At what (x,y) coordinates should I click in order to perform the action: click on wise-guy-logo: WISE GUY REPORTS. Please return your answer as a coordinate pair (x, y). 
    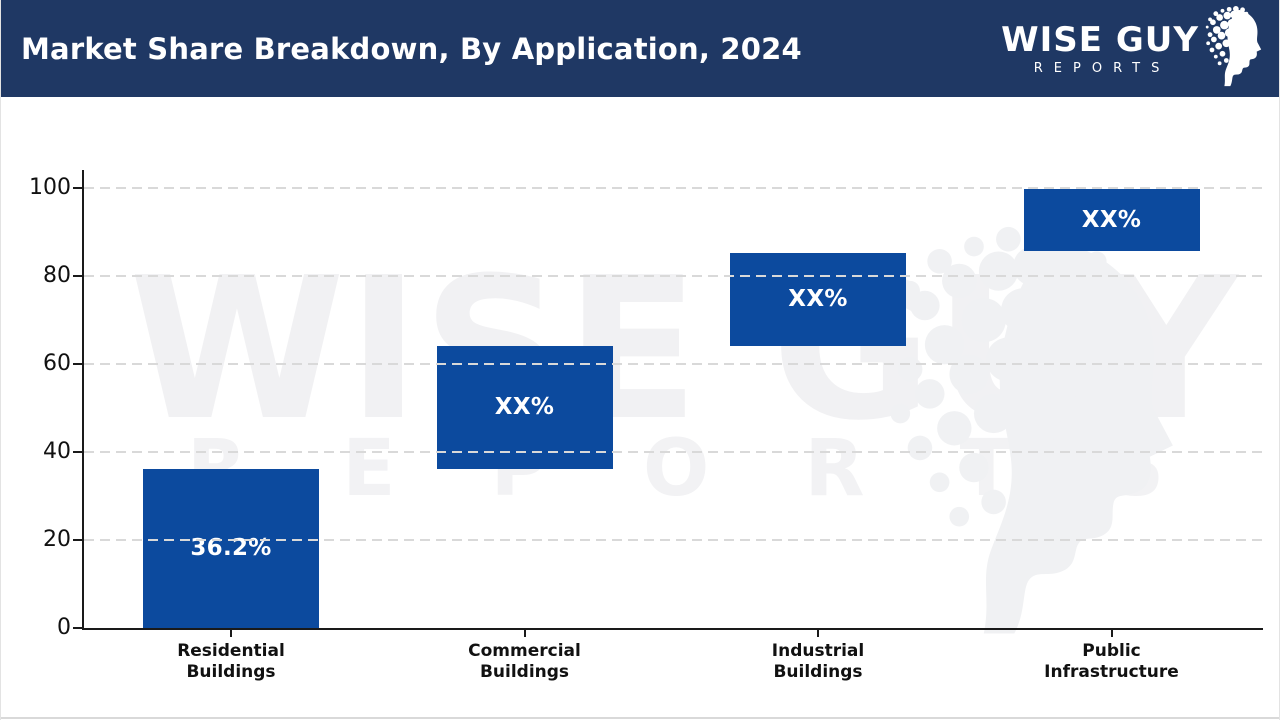
    Looking at the image, I should click on (1133, 48).